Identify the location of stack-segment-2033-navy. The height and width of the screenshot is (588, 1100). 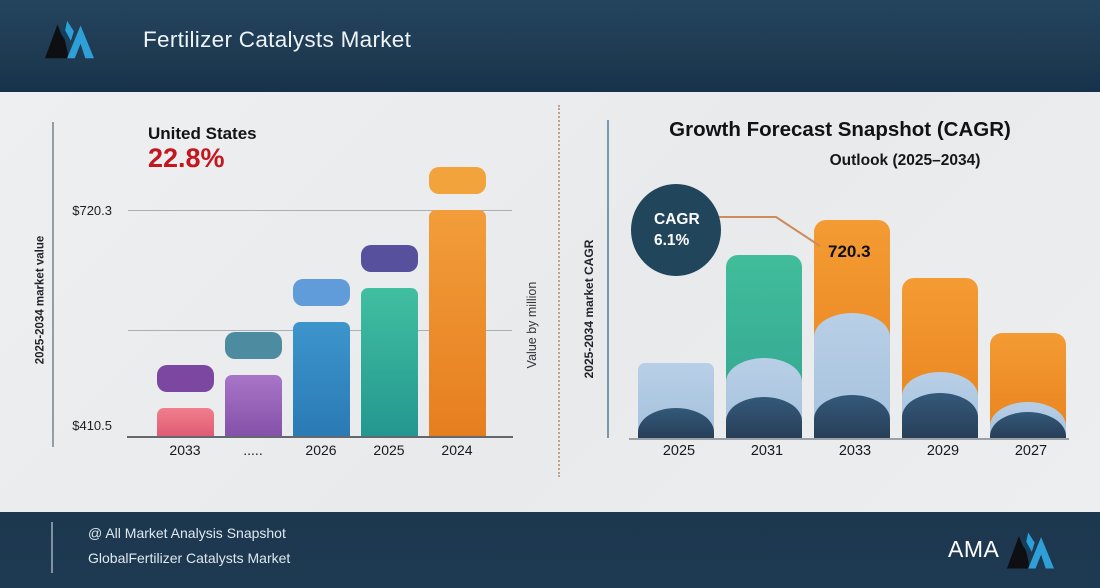
(852, 416).